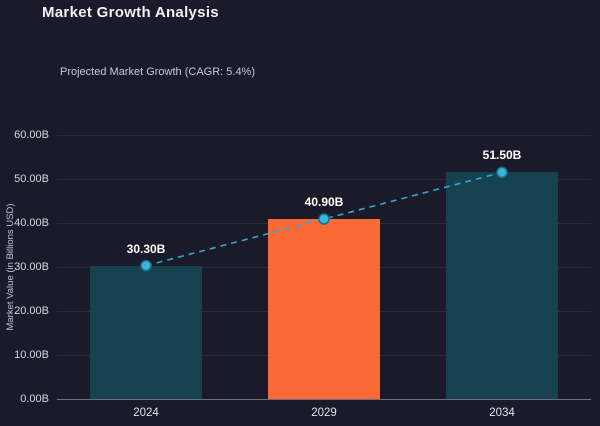 Image resolution: width=600 pixels, height=426 pixels. Describe the element at coordinates (31, 311) in the screenshot. I see `y-tick-label: 20.00B` at that location.